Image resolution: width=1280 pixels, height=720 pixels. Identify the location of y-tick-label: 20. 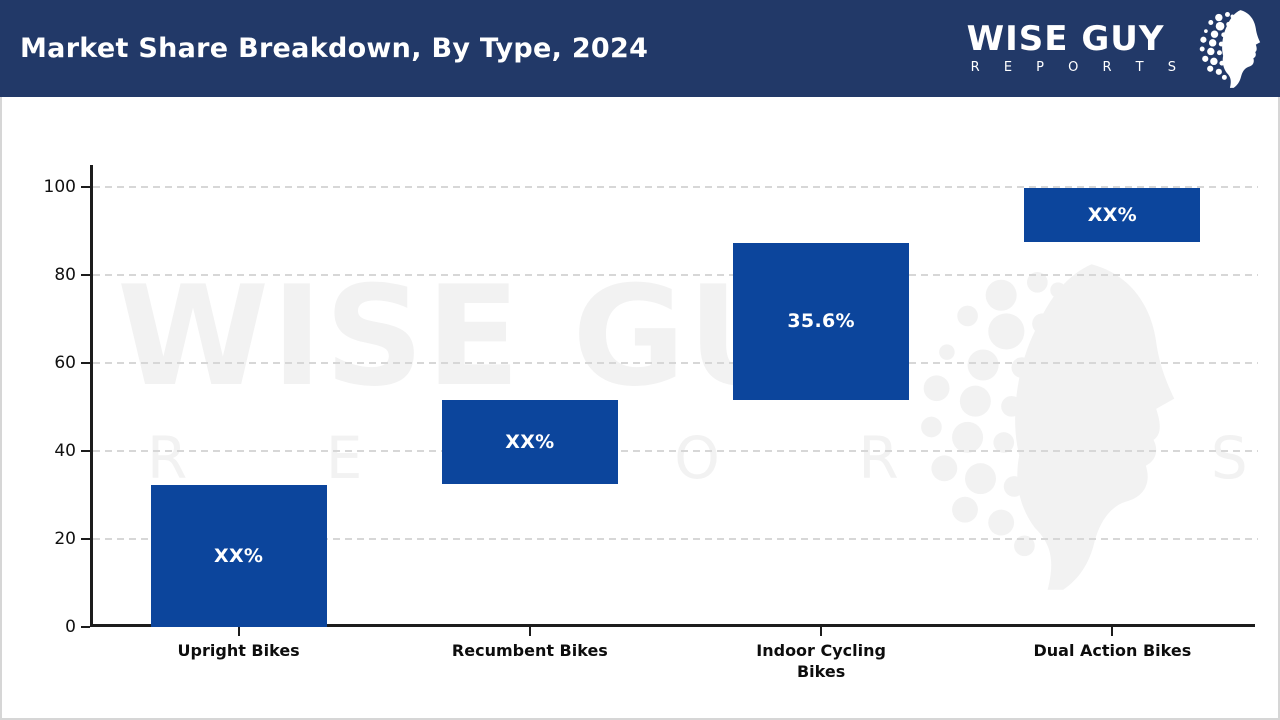
(65, 539).